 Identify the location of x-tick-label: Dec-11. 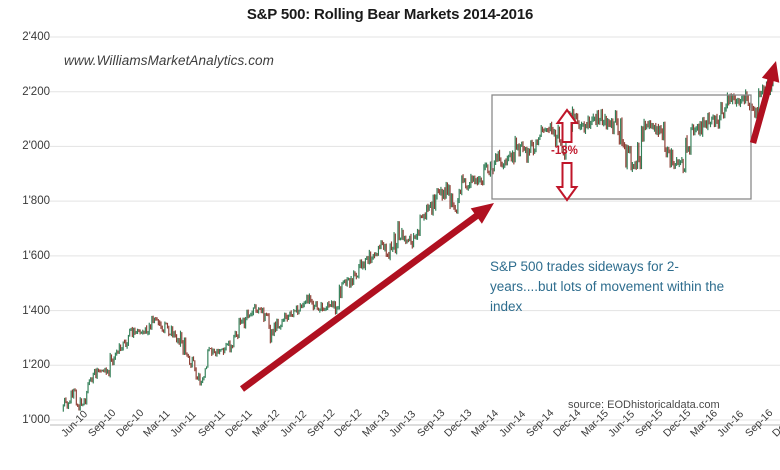
(239, 423).